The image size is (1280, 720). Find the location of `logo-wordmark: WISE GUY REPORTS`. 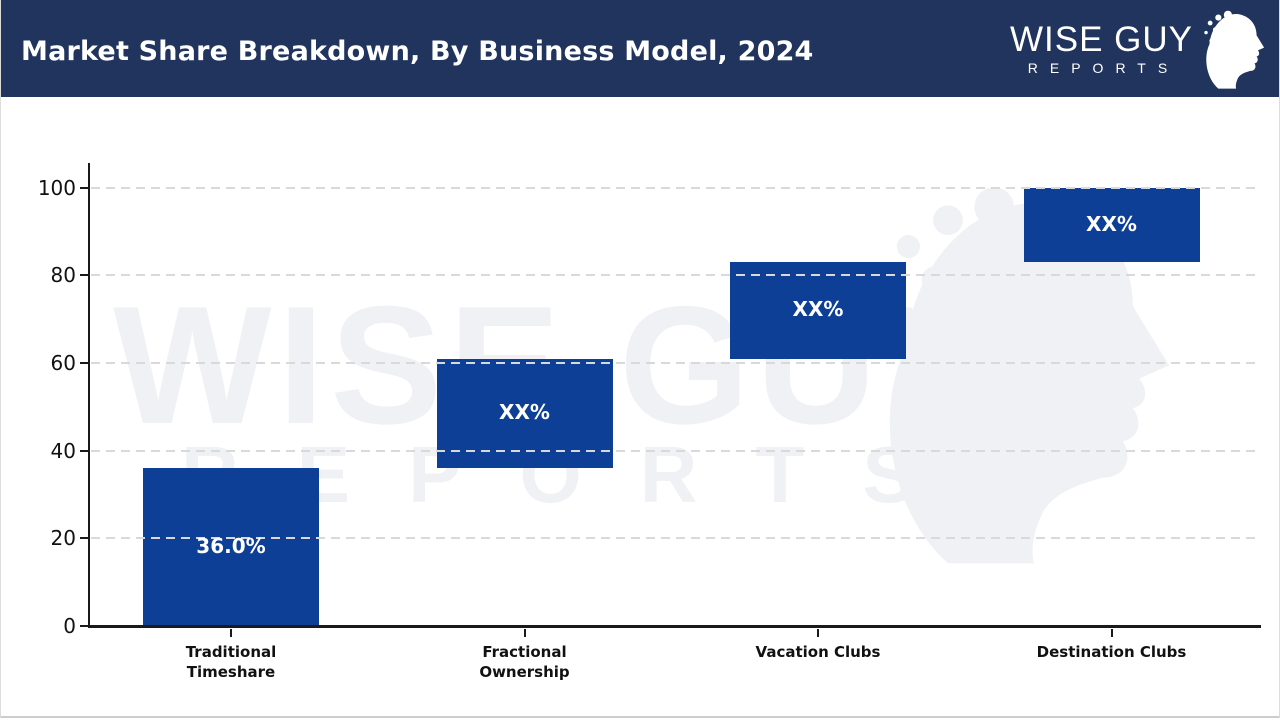

logo-wordmark: WISE GUY REPORTS is located at coordinates (1101, 49).